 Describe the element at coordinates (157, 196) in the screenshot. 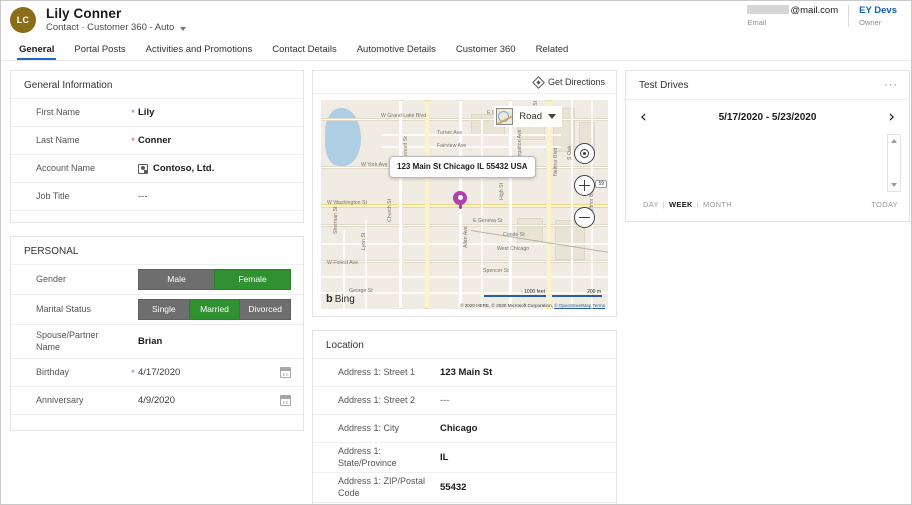

I see `field-job-title: Job Title ---` at that location.